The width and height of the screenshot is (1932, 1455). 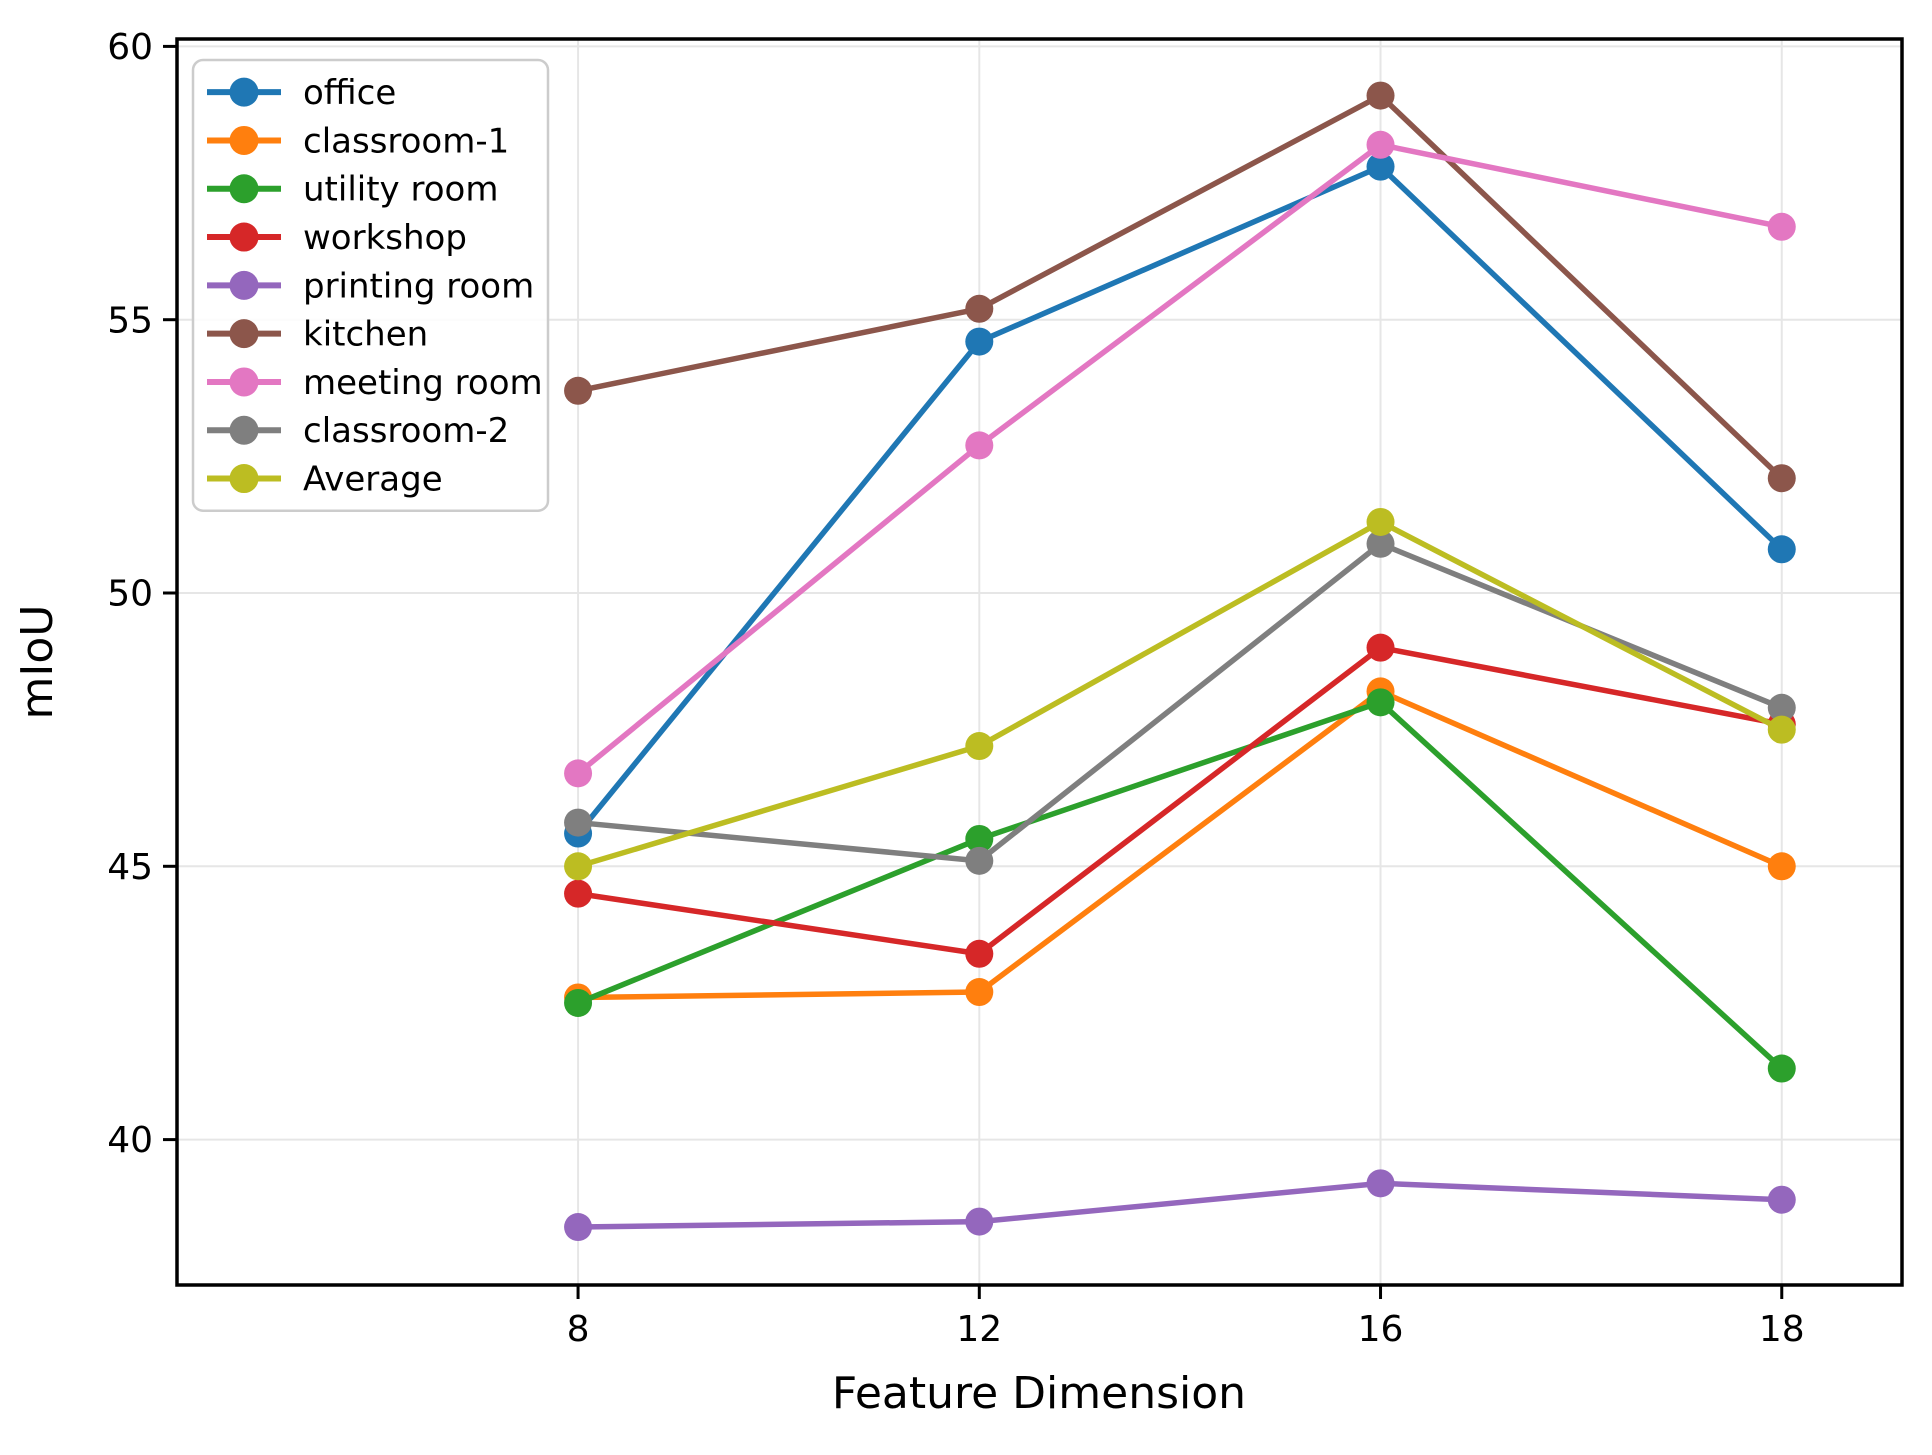 I want to click on legend-item-classroom-2: classroom-2, so click(x=358, y=431).